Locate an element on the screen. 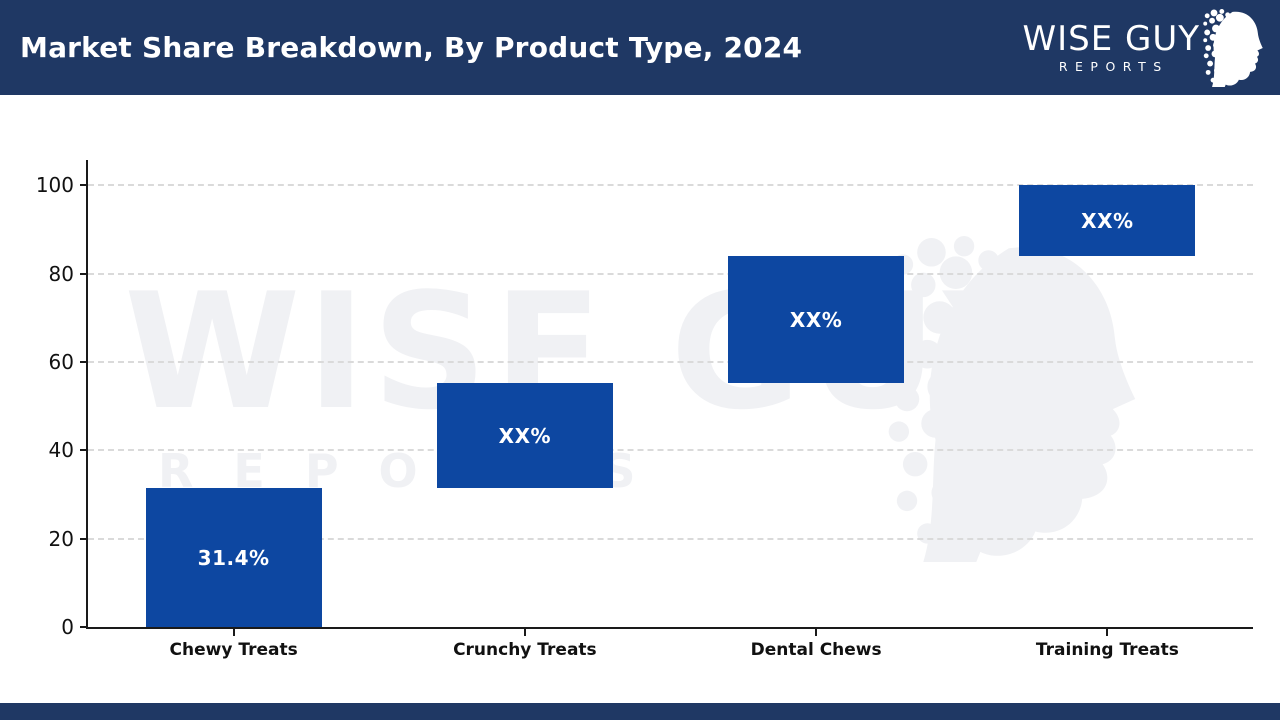 The image size is (1280, 720). y-tick-label-80: 80 is located at coordinates (61, 273).